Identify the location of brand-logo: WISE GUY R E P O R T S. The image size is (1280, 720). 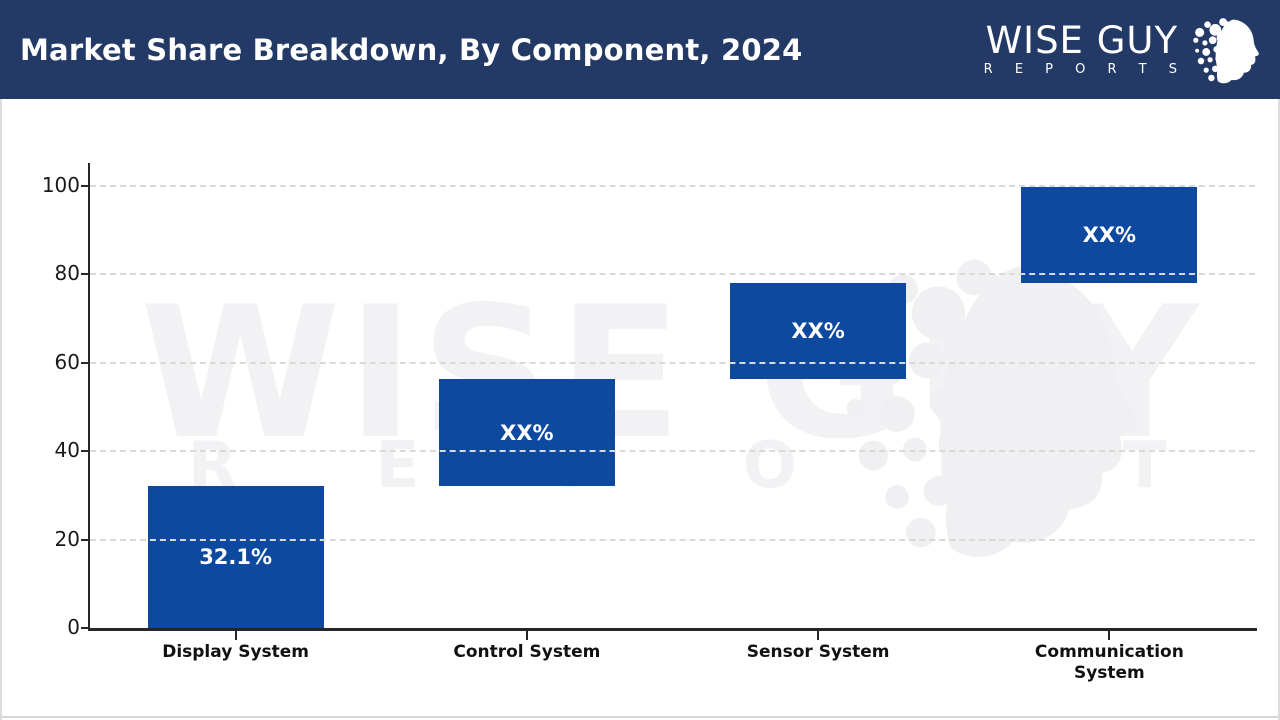
(1129, 50).